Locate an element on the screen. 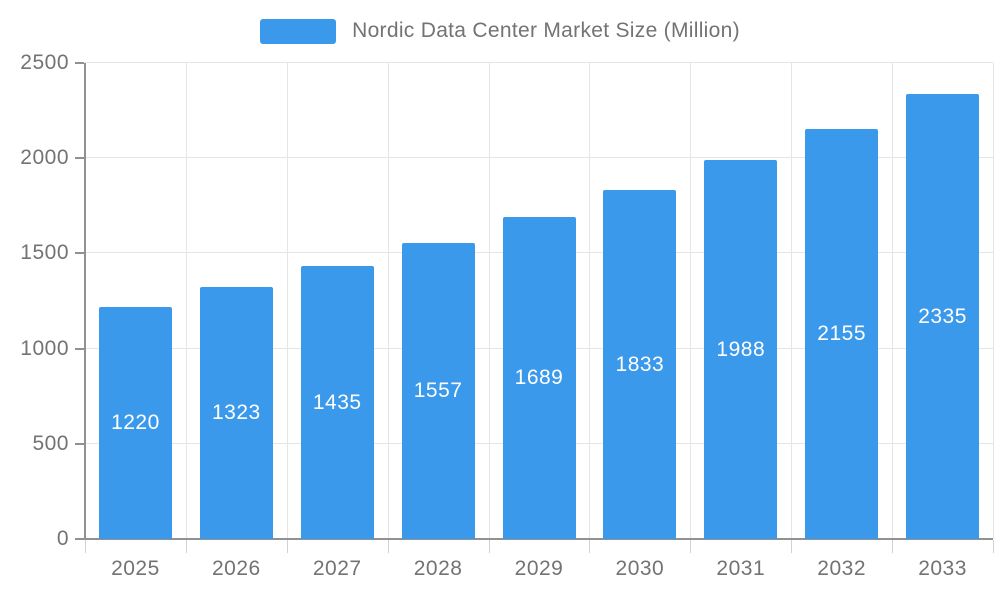 This screenshot has width=1000, height=600. legend-swatch-icon is located at coordinates (298, 31).